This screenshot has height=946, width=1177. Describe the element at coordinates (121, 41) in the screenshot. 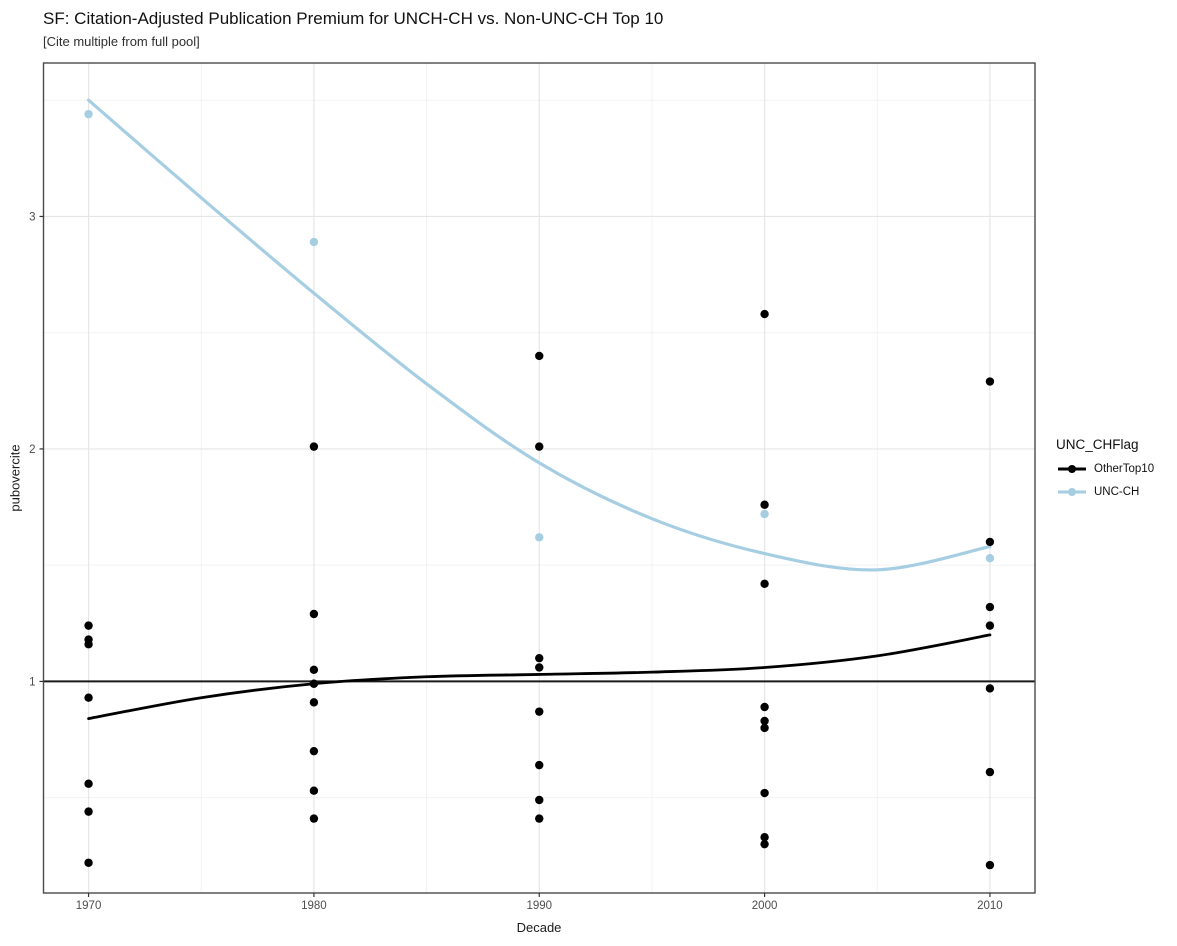

I see `chart-subtitle: [Cite multiple from full pool]` at that location.